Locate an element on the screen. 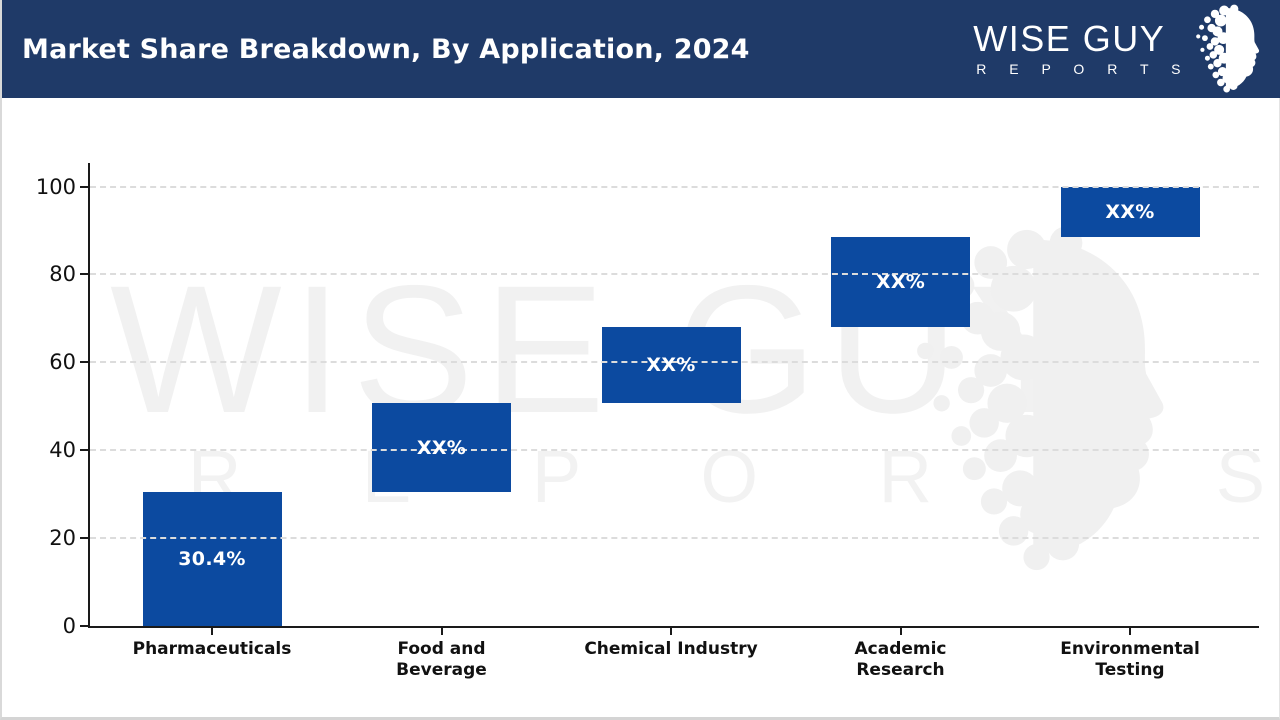 This screenshot has height=720, width=1280. bar-food-and-beverage: XX% is located at coordinates (441, 448).